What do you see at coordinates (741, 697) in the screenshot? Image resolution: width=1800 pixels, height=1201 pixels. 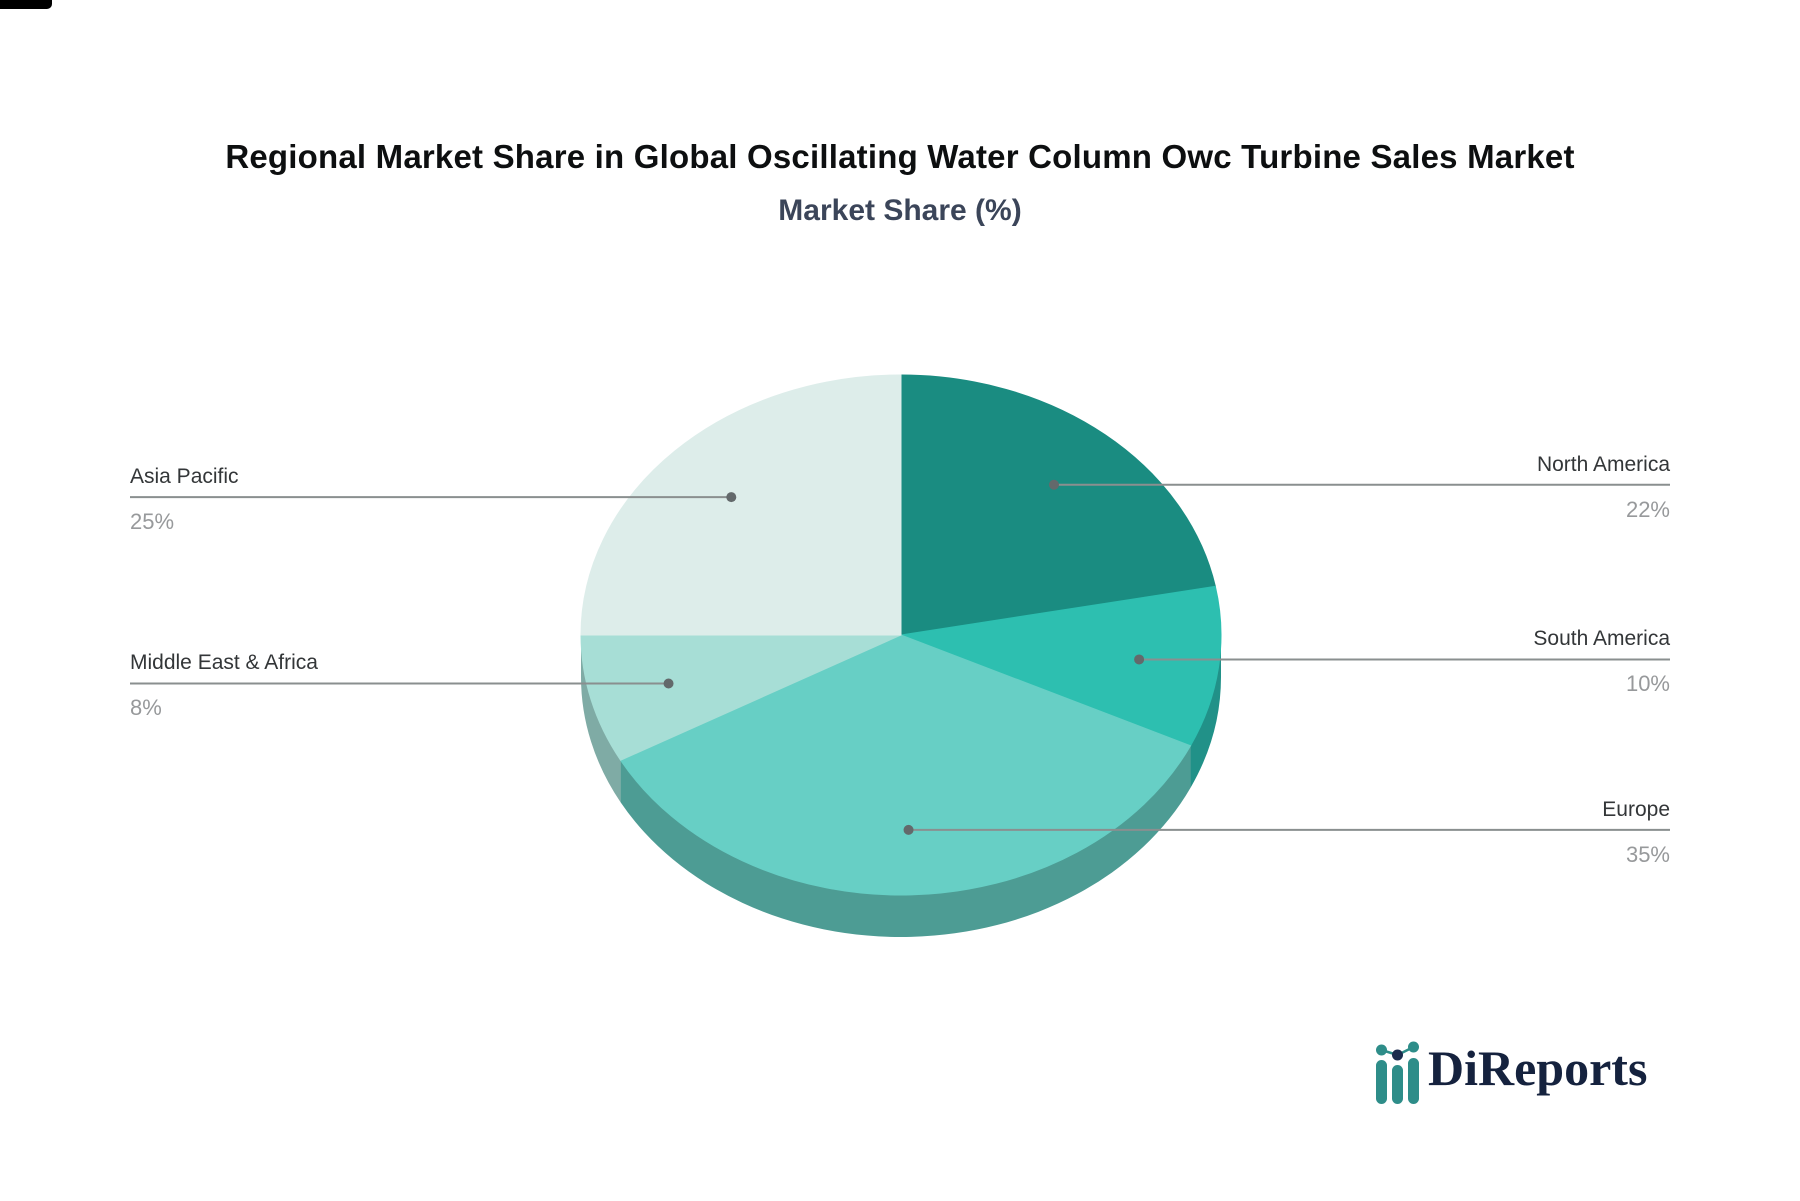 I see `pie-slice-middle-east-africa` at bounding box center [741, 697].